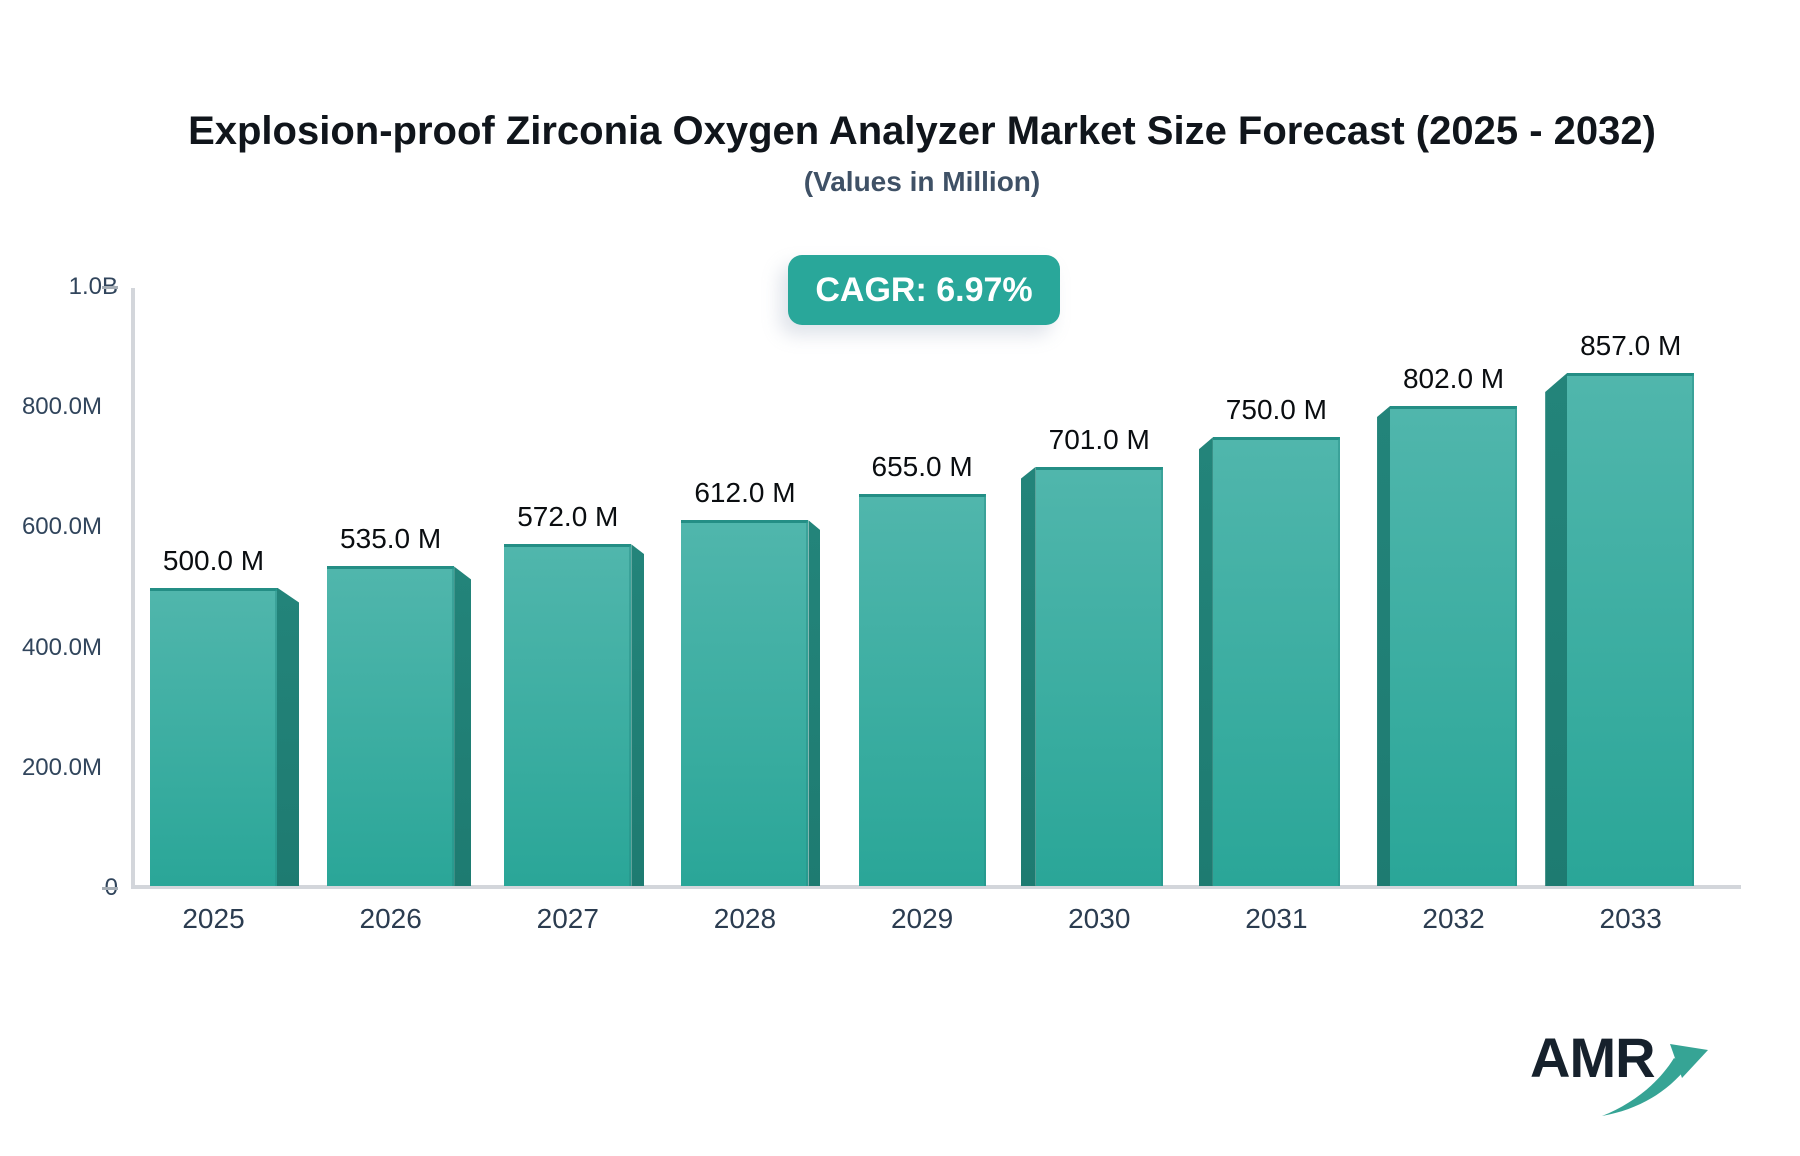 This screenshot has width=1800, height=1156. Describe the element at coordinates (745, 703) in the screenshot. I see `bar-2028` at that location.